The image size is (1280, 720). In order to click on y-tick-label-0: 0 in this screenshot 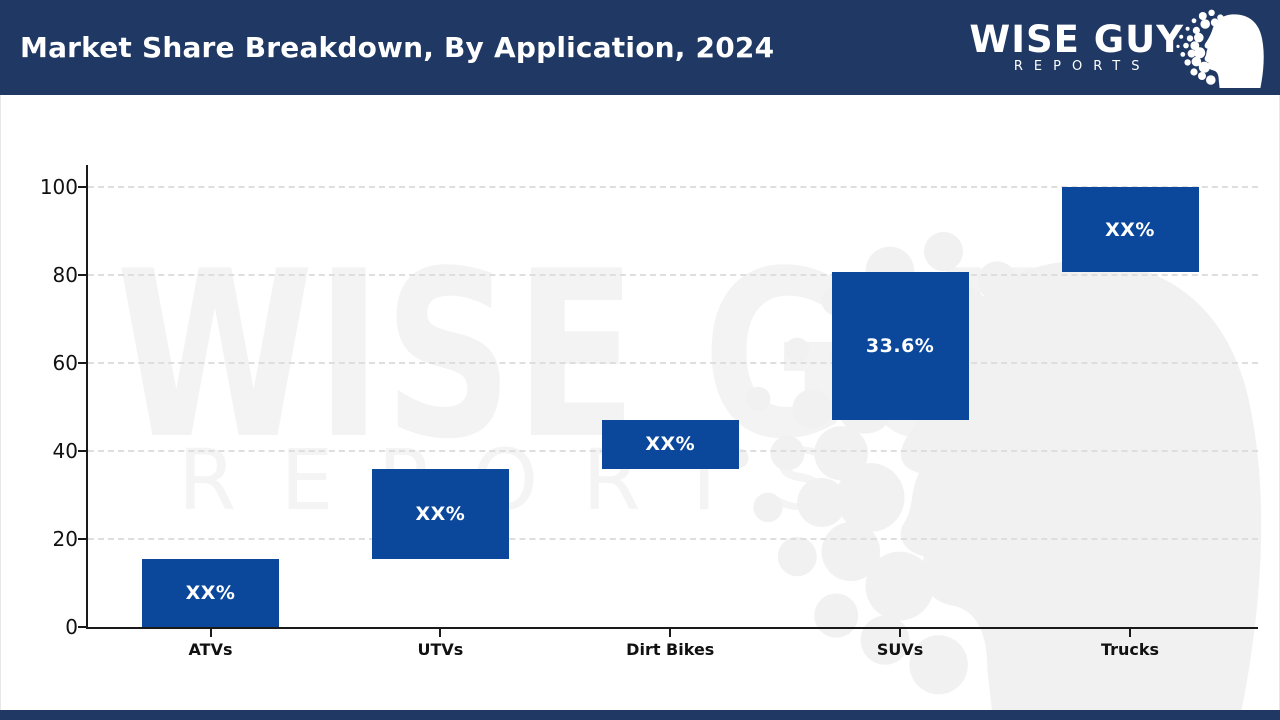, I will do `click(71, 627)`.